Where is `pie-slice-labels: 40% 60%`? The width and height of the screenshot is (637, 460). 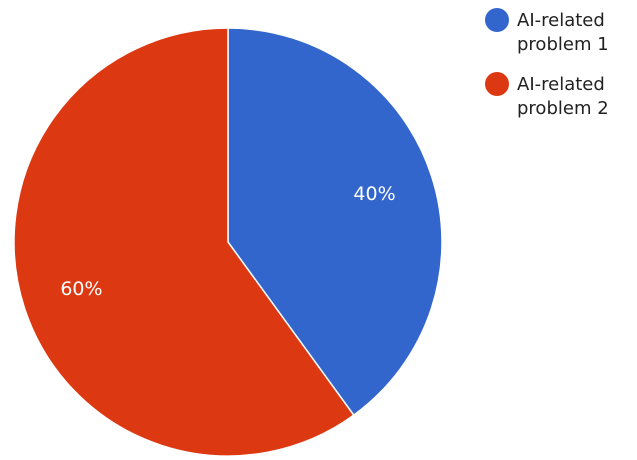
pie-slice-labels: 40% 60% is located at coordinates (227, 241).